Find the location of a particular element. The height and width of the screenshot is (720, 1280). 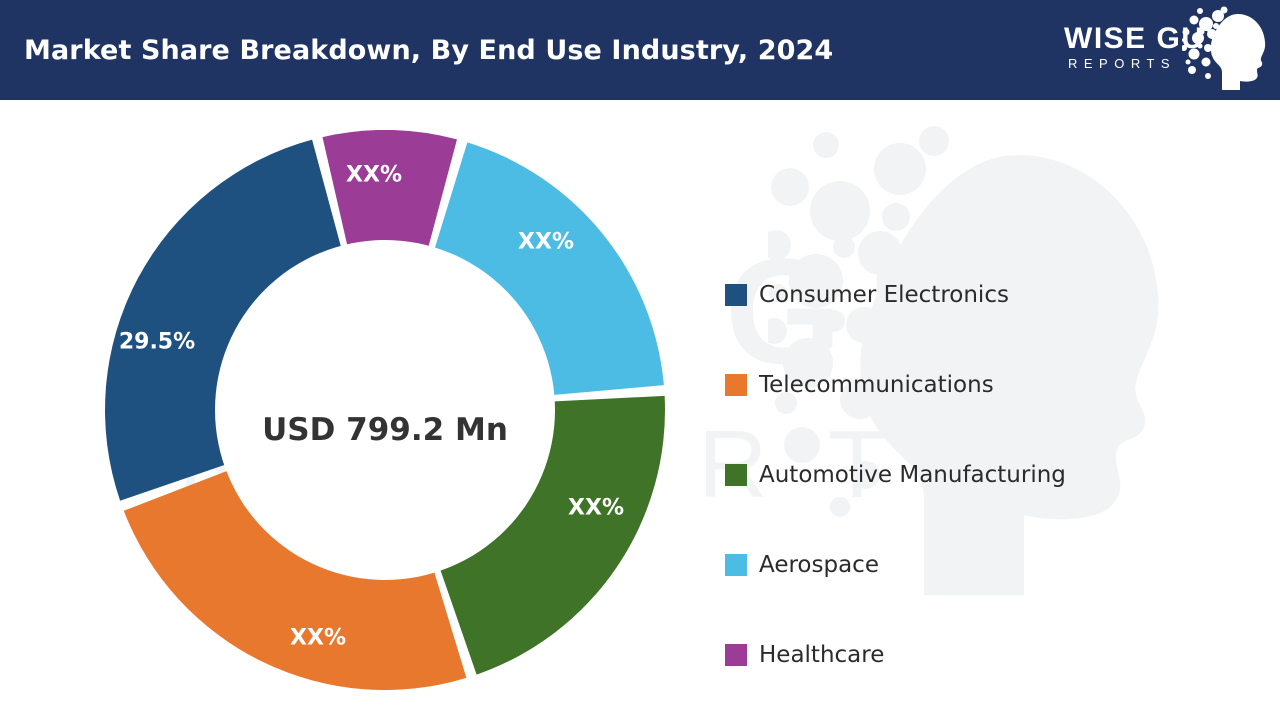

slice-label-consumer-electronics: 29.5% is located at coordinates (157, 342).